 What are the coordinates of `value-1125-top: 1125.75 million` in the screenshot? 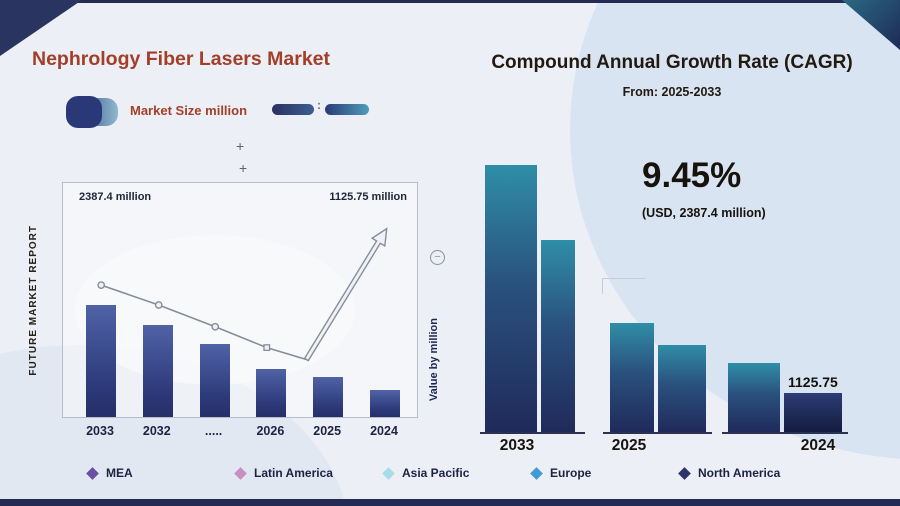 It's located at (368, 197).